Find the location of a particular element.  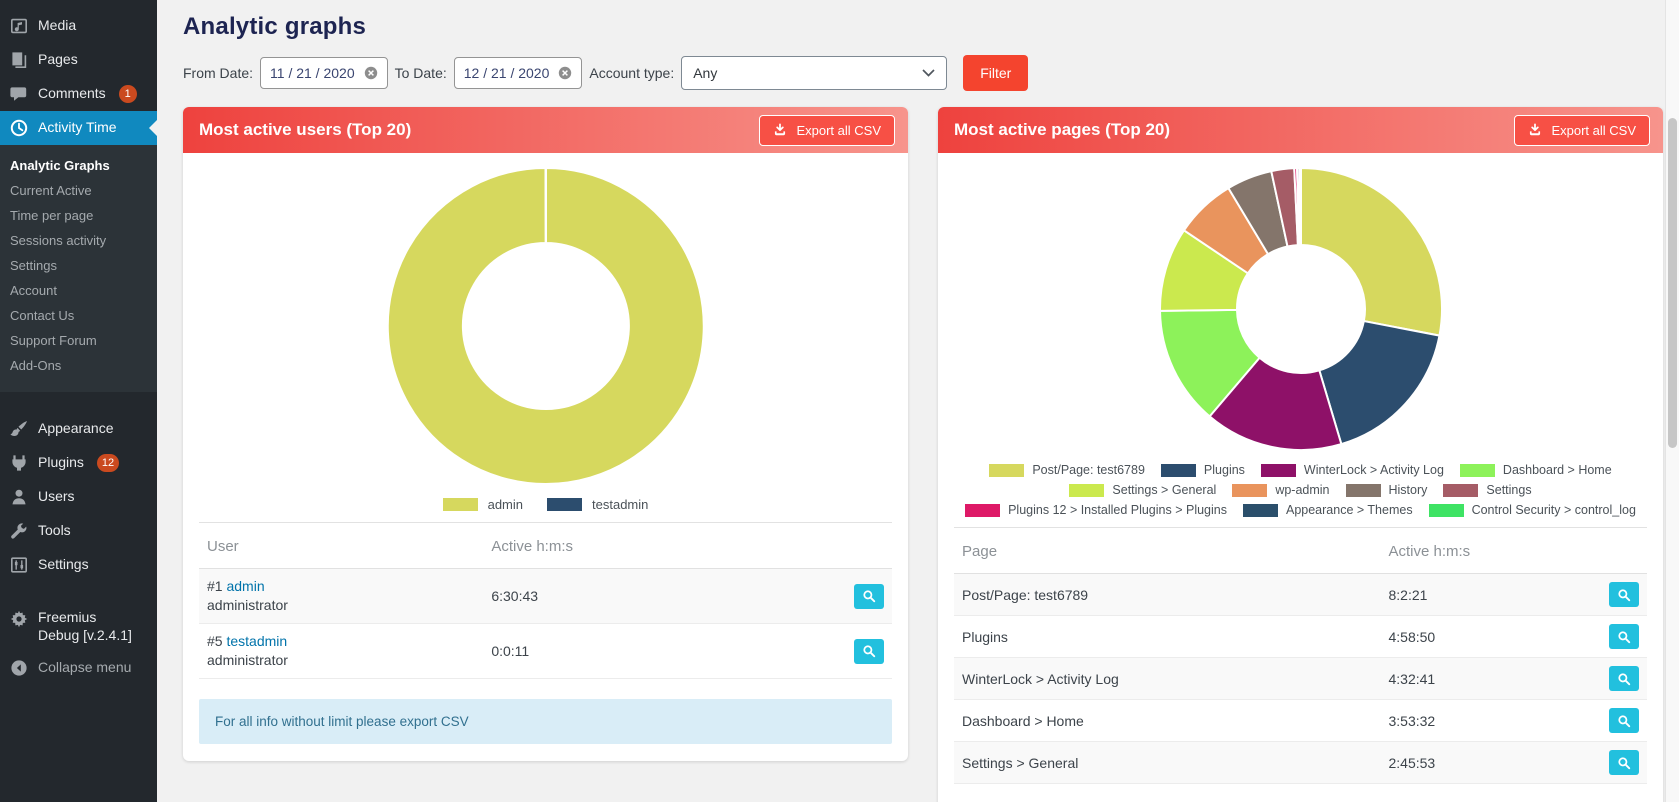

from-date-label: From Date: is located at coordinates (218, 73).